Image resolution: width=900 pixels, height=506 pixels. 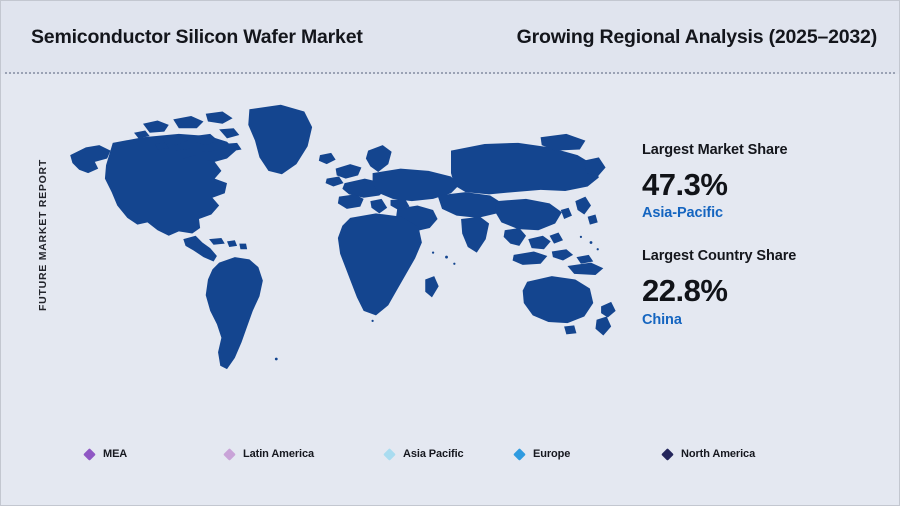 What do you see at coordinates (718, 454) in the screenshot?
I see `legend-label: North America` at bounding box center [718, 454].